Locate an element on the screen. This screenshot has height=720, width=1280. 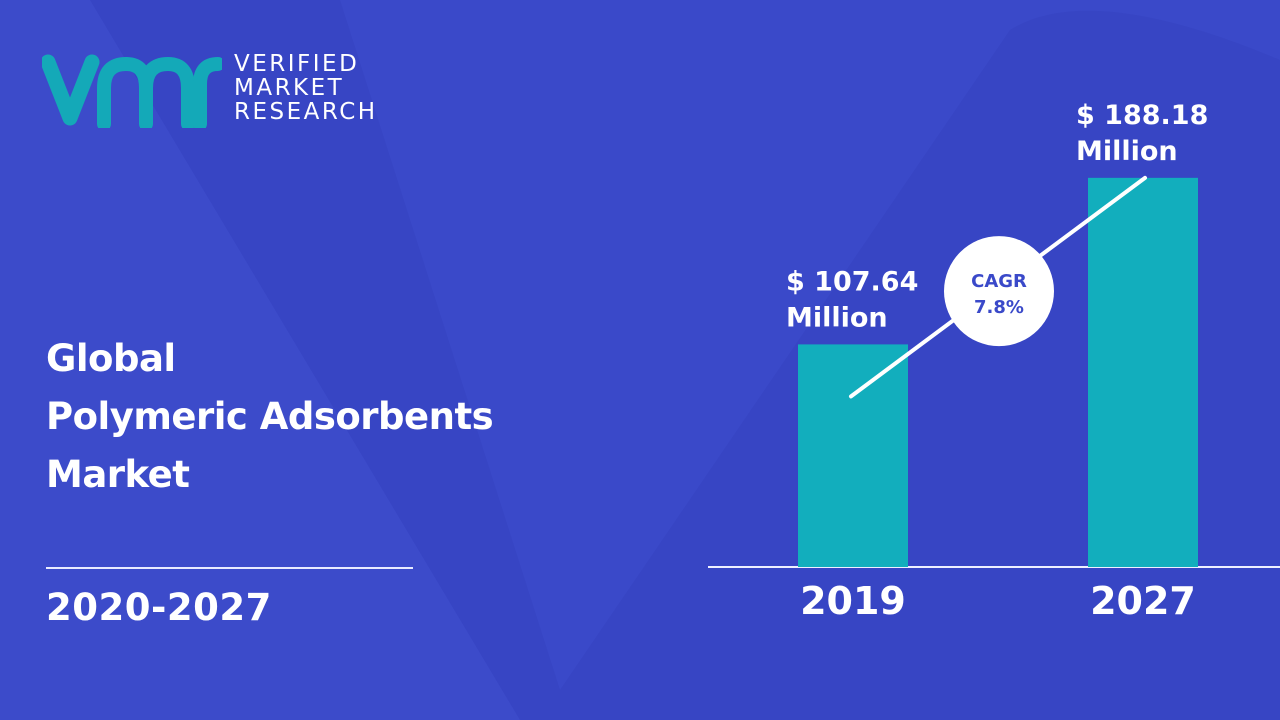
cagr-label: CAGR is located at coordinates (999, 281).